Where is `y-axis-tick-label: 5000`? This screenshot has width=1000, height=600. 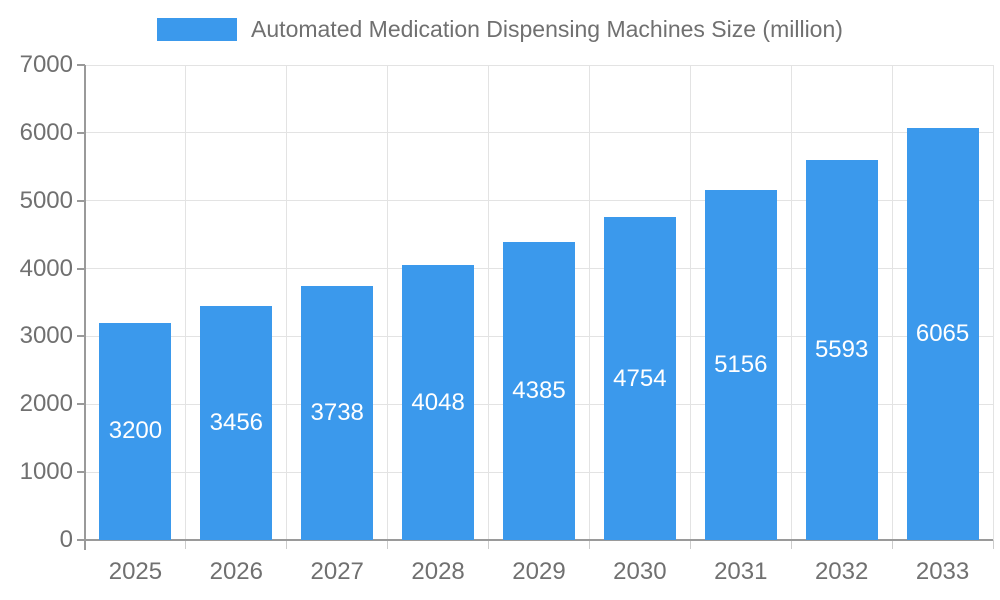
y-axis-tick-label: 5000 is located at coordinates (46, 200).